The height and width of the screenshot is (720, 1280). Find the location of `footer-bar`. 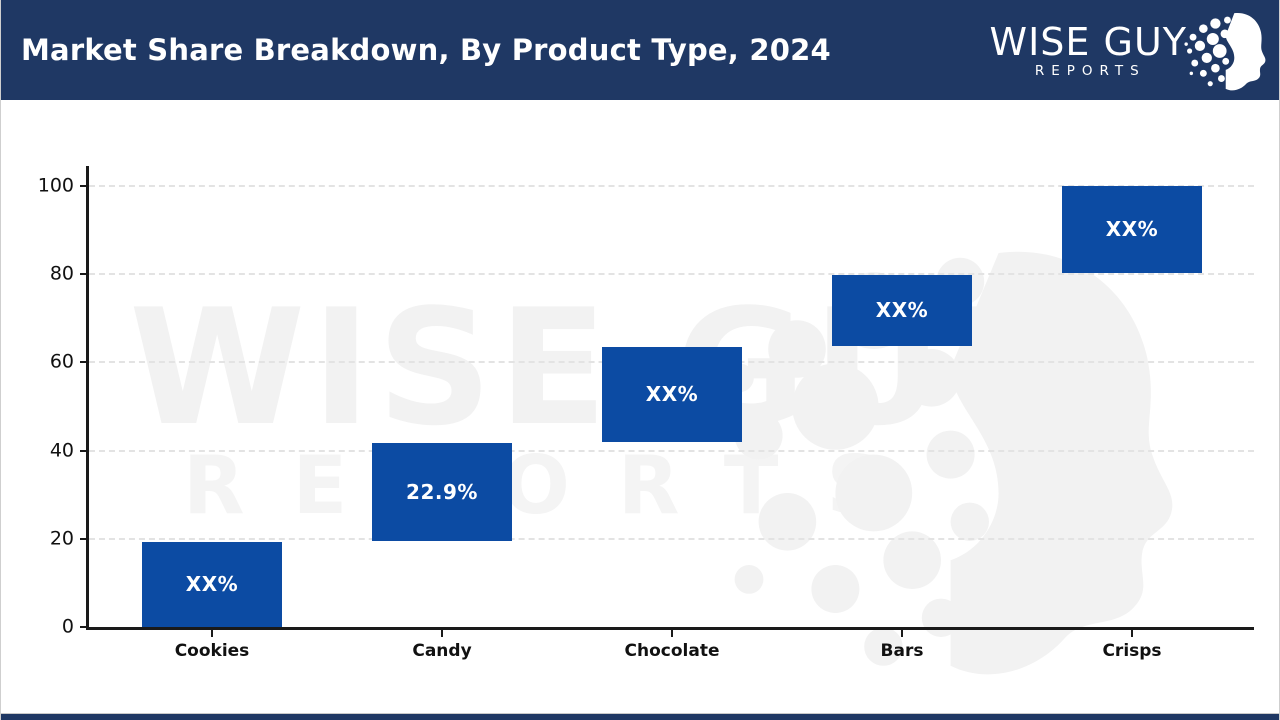

footer-bar is located at coordinates (640, 716).